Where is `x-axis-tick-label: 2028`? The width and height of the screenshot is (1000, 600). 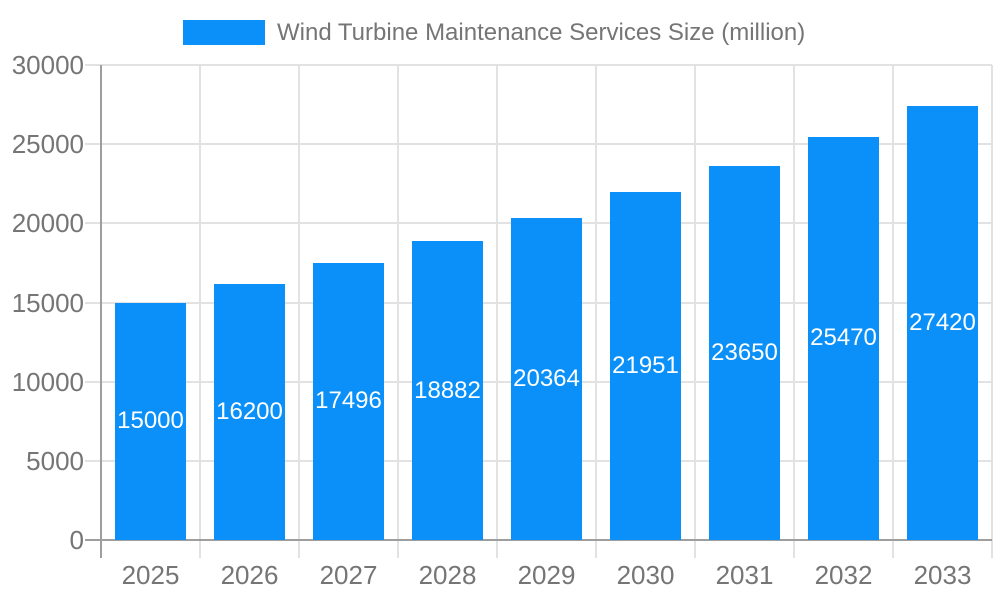
x-axis-tick-label: 2028 is located at coordinates (447, 575).